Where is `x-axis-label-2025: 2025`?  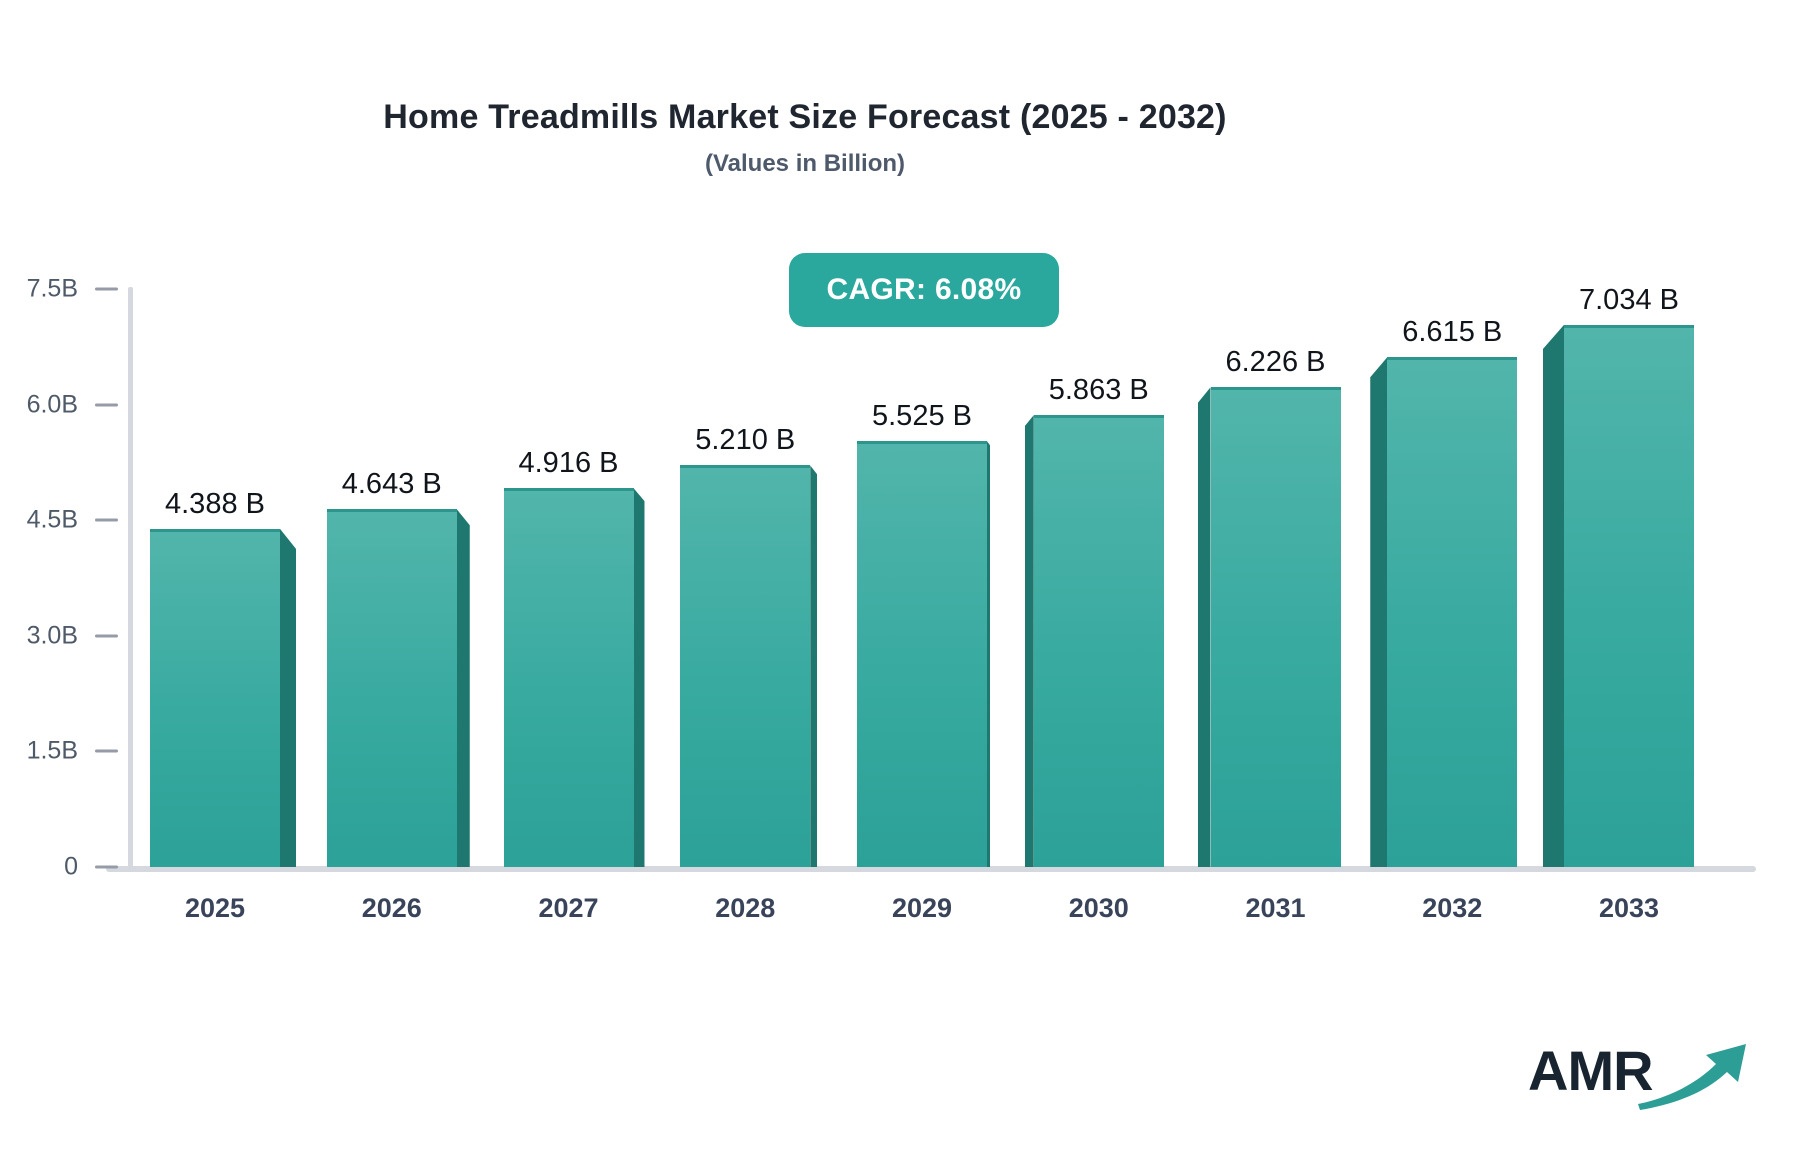 x-axis-label-2025: 2025 is located at coordinates (215, 908).